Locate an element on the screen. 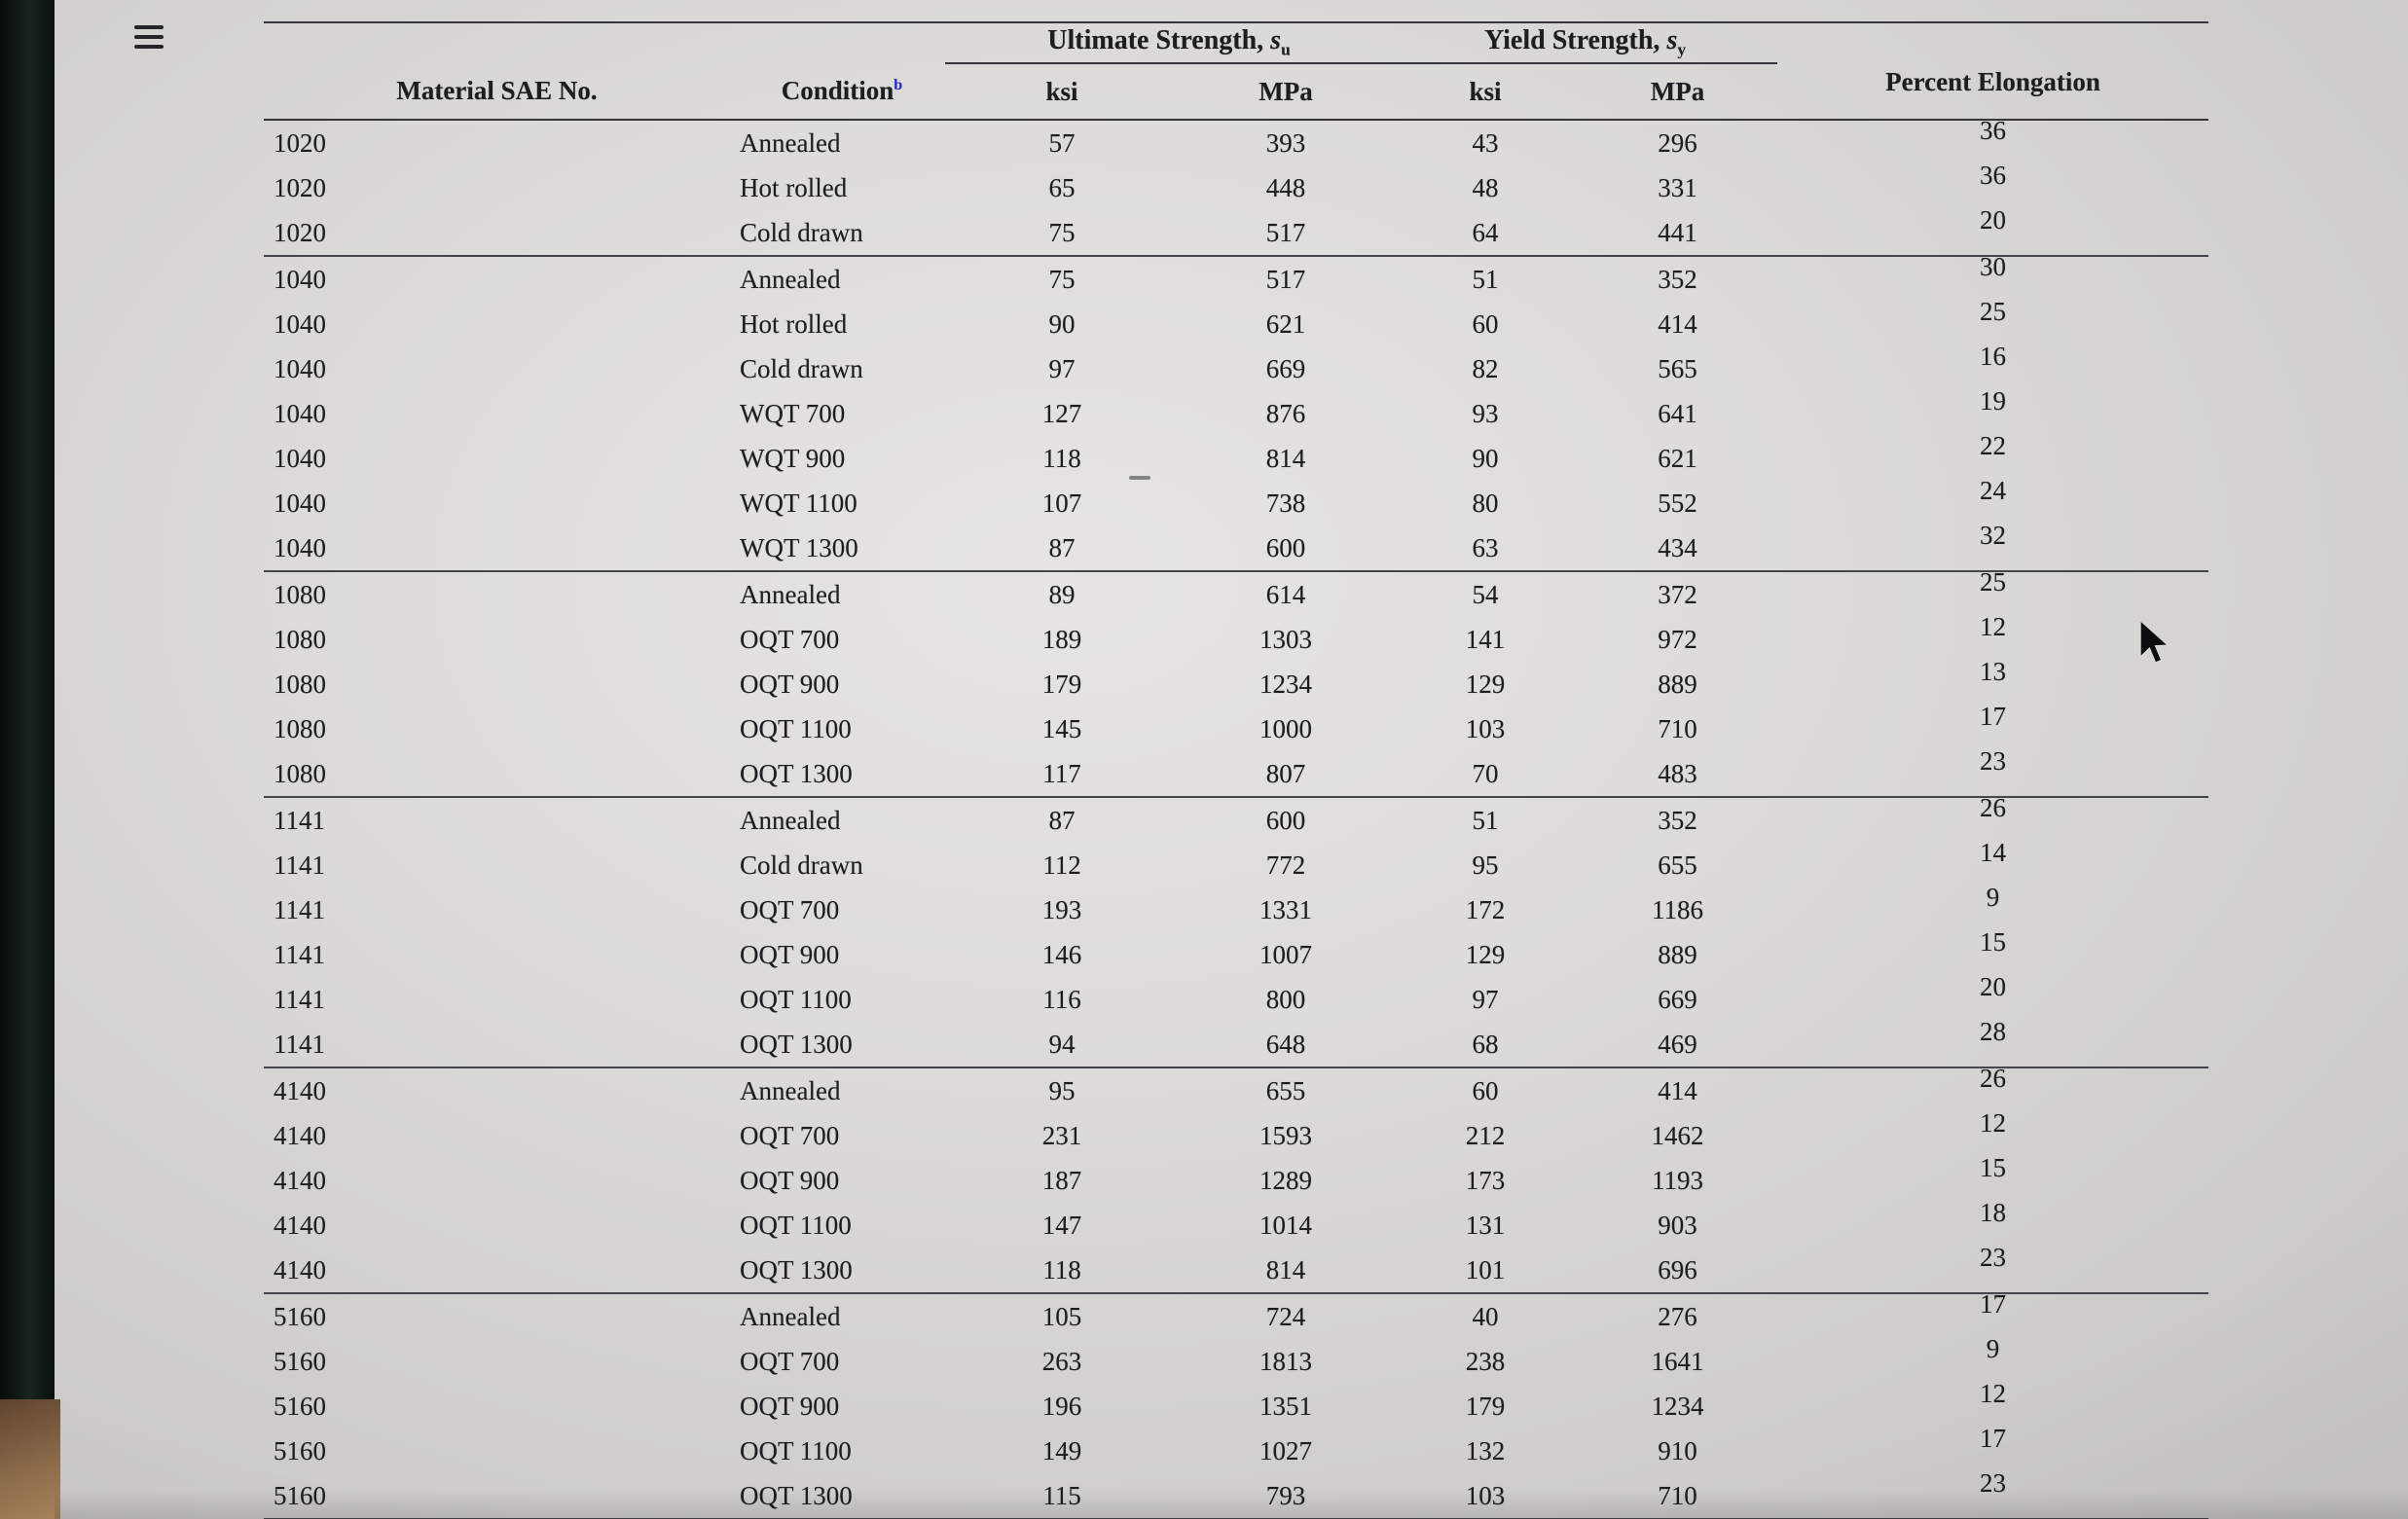 This screenshot has width=2408, height=1519. table-row: 4140 OQT 1300 118 814 101 696 23 is located at coordinates (1236, 1269).